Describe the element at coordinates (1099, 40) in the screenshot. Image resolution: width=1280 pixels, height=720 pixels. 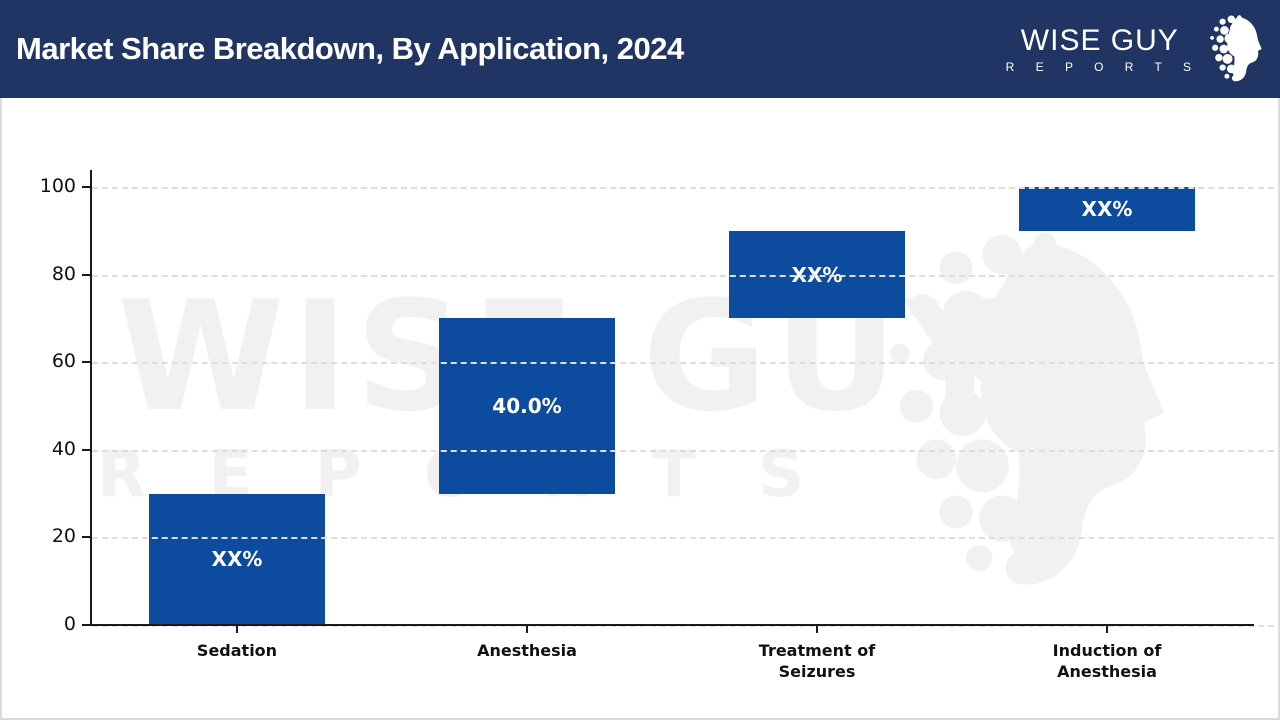
I see `brand-name: WISE GUY` at that location.